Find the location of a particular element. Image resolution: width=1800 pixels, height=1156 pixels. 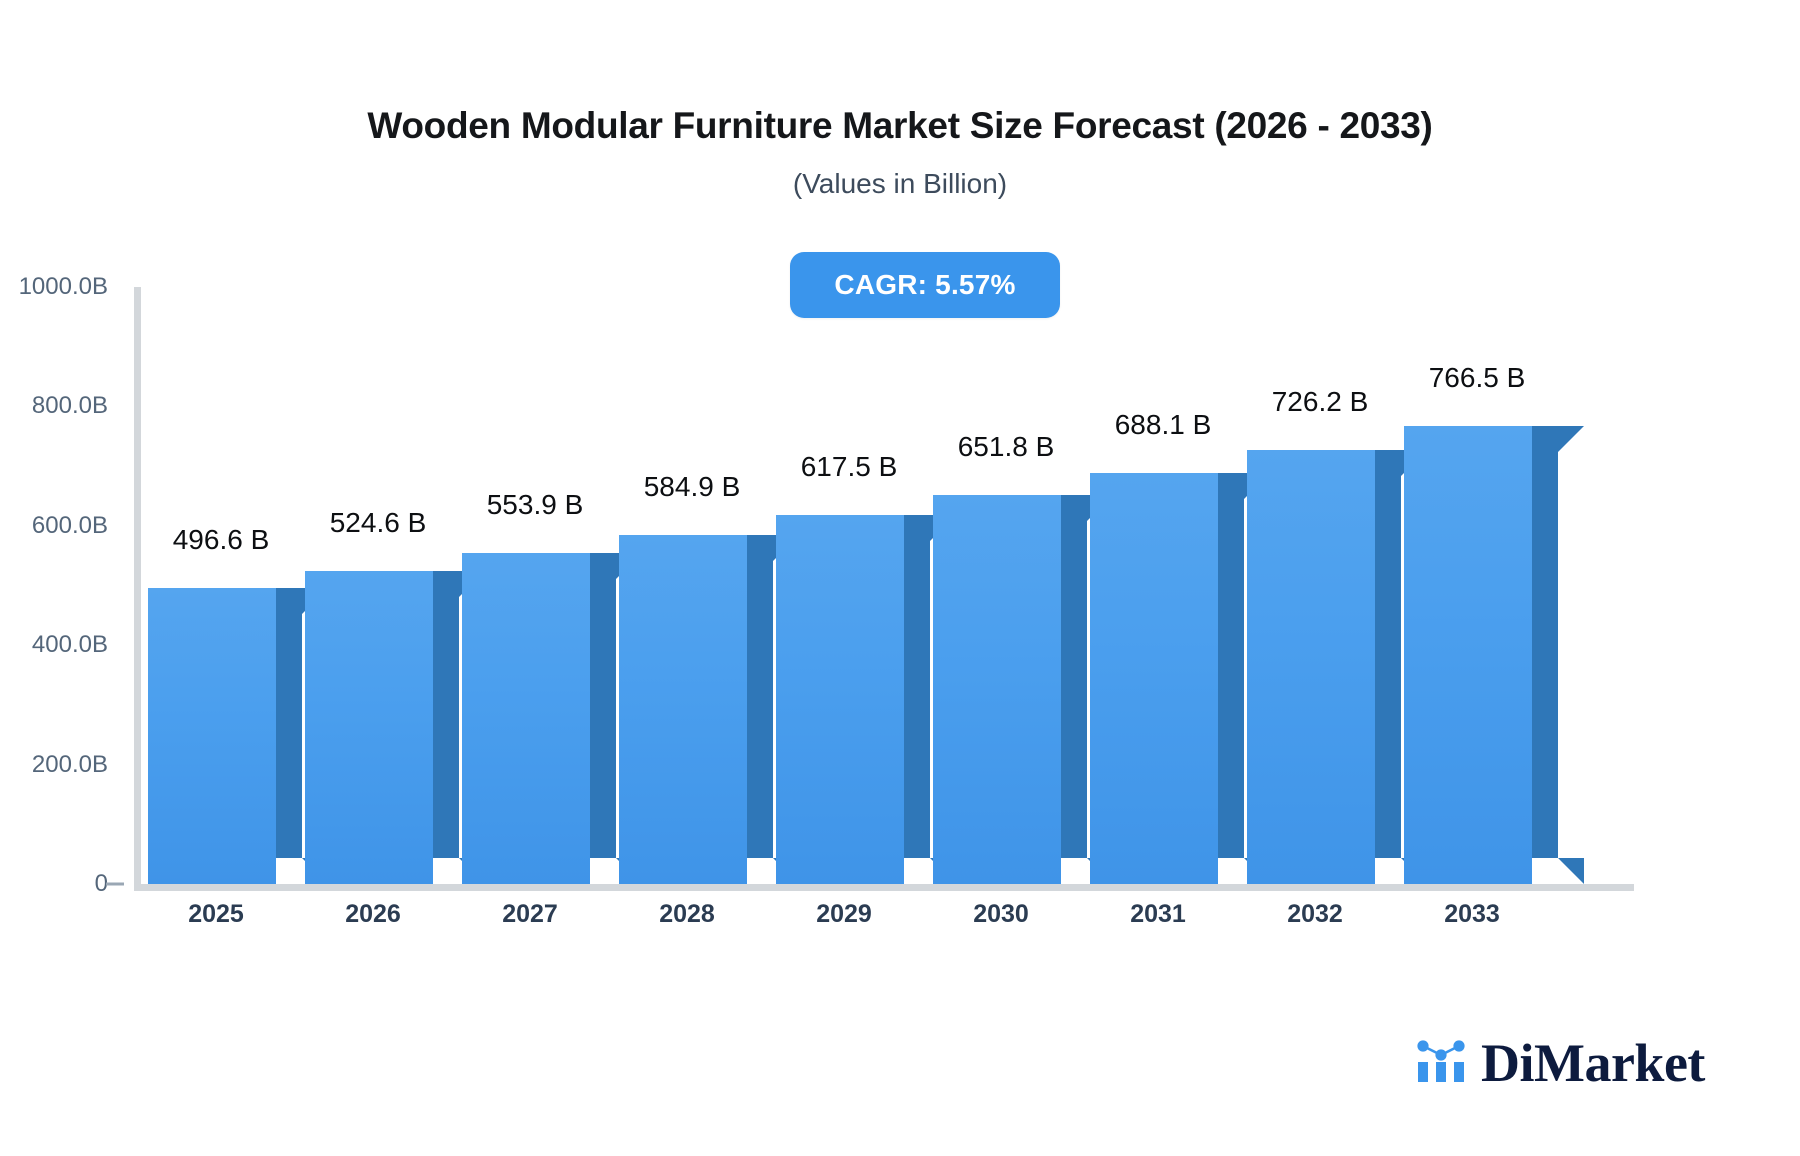

bar-value-label: 553.9 B is located at coordinates (535, 505).